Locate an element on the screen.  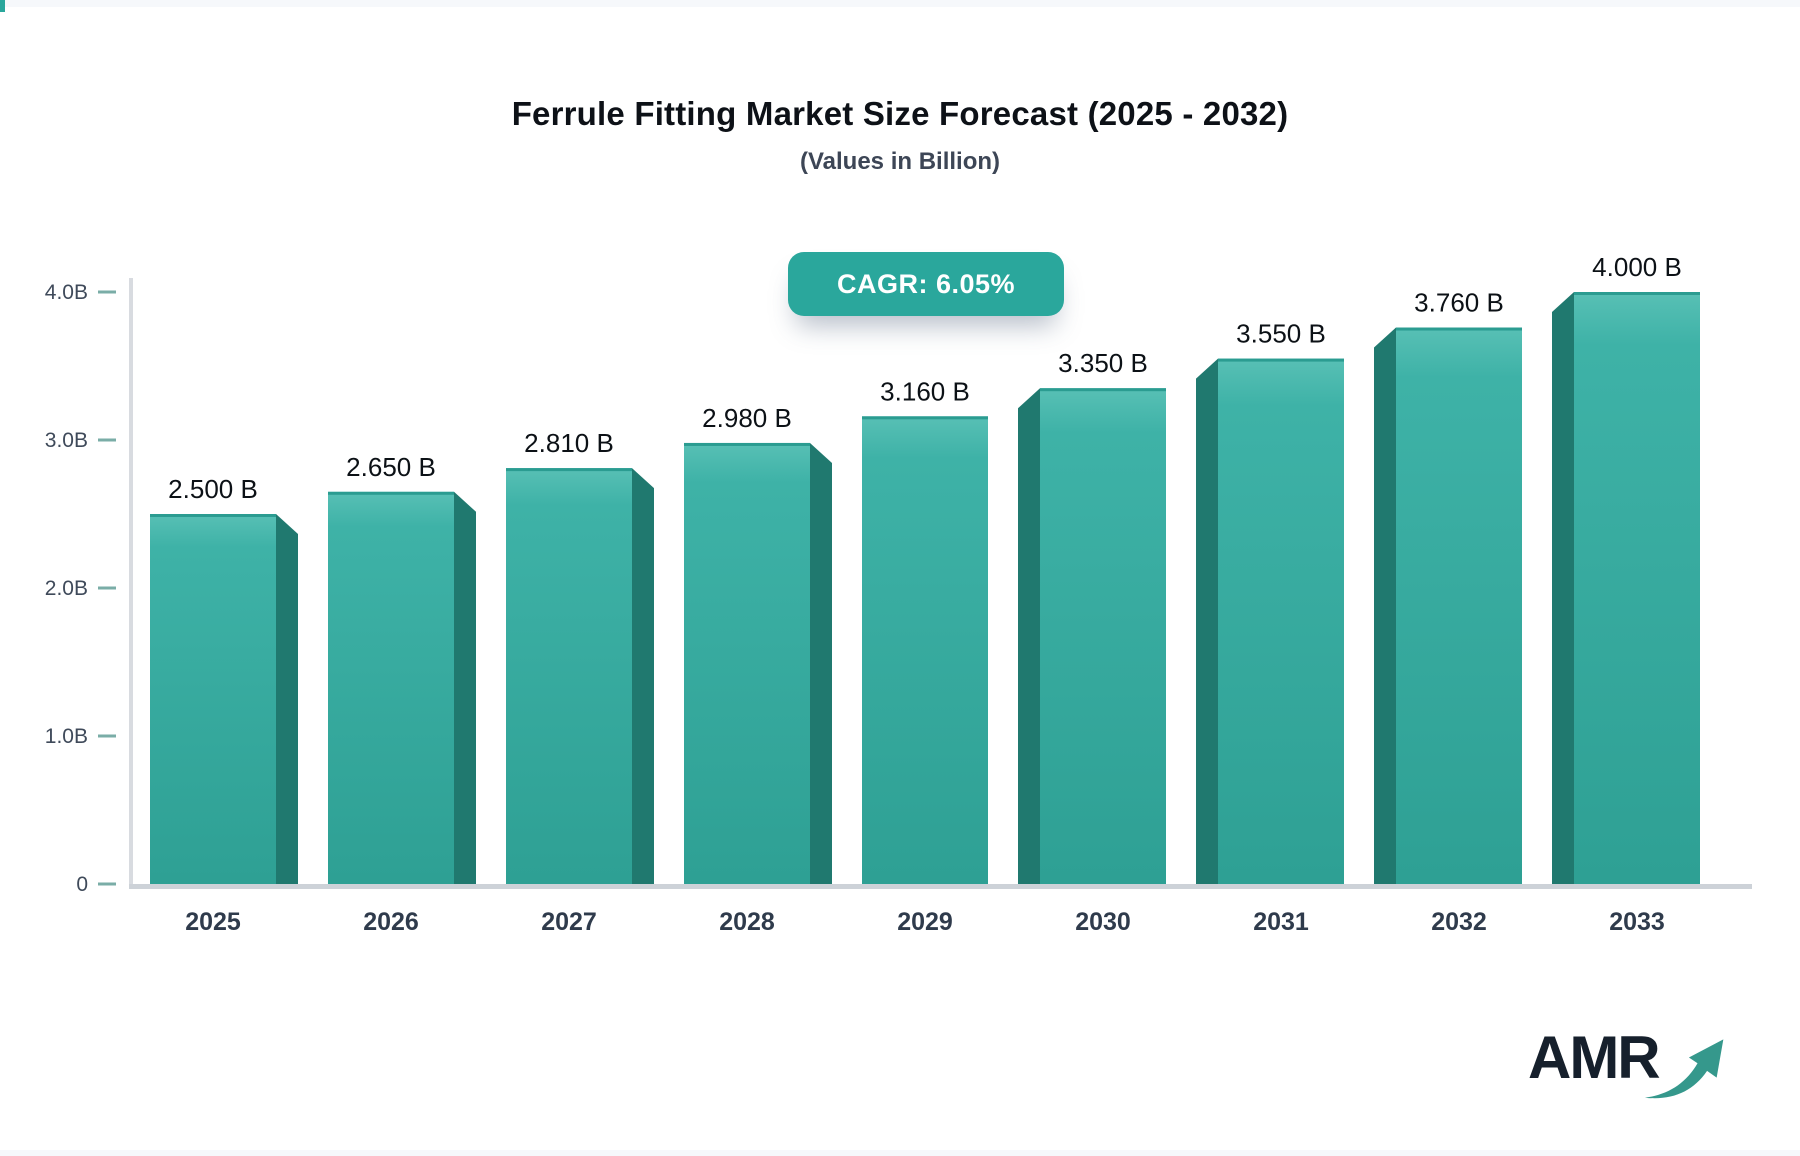
x-year-label: 2033 is located at coordinates (1637, 922).